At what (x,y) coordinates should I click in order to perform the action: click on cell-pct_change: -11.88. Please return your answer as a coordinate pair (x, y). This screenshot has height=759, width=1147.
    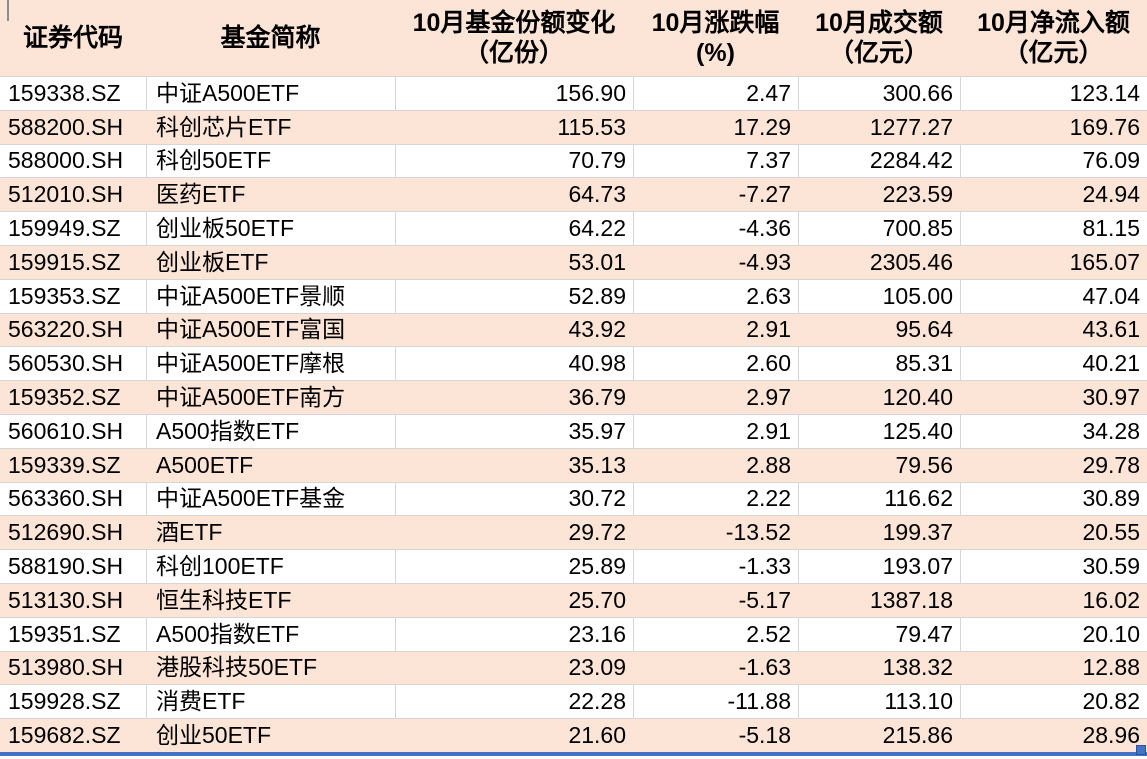
    Looking at the image, I should click on (715, 702).